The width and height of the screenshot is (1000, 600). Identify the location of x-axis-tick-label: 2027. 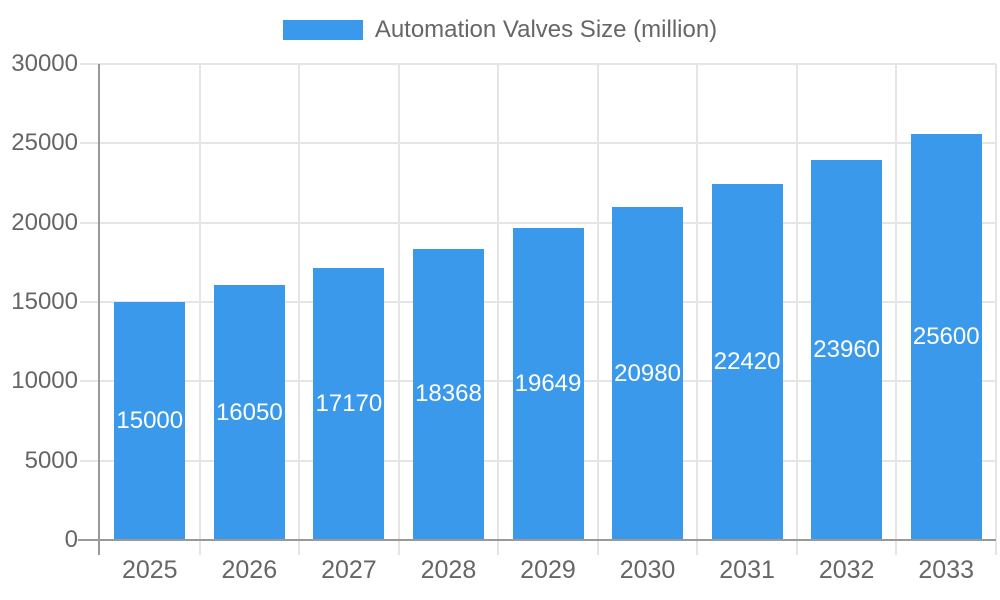
(349, 570).